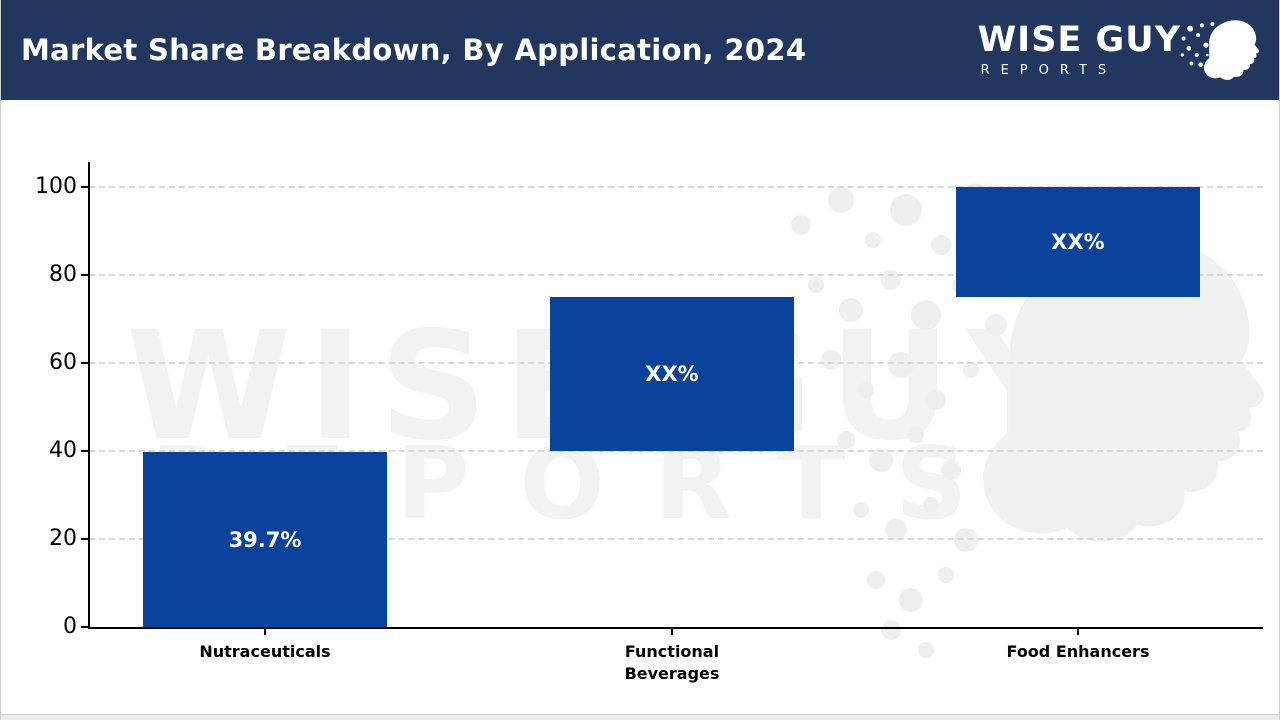 This screenshot has height=720, width=1280. Describe the element at coordinates (672, 662) in the screenshot. I see `x-category-label: Functional Beverages` at that location.